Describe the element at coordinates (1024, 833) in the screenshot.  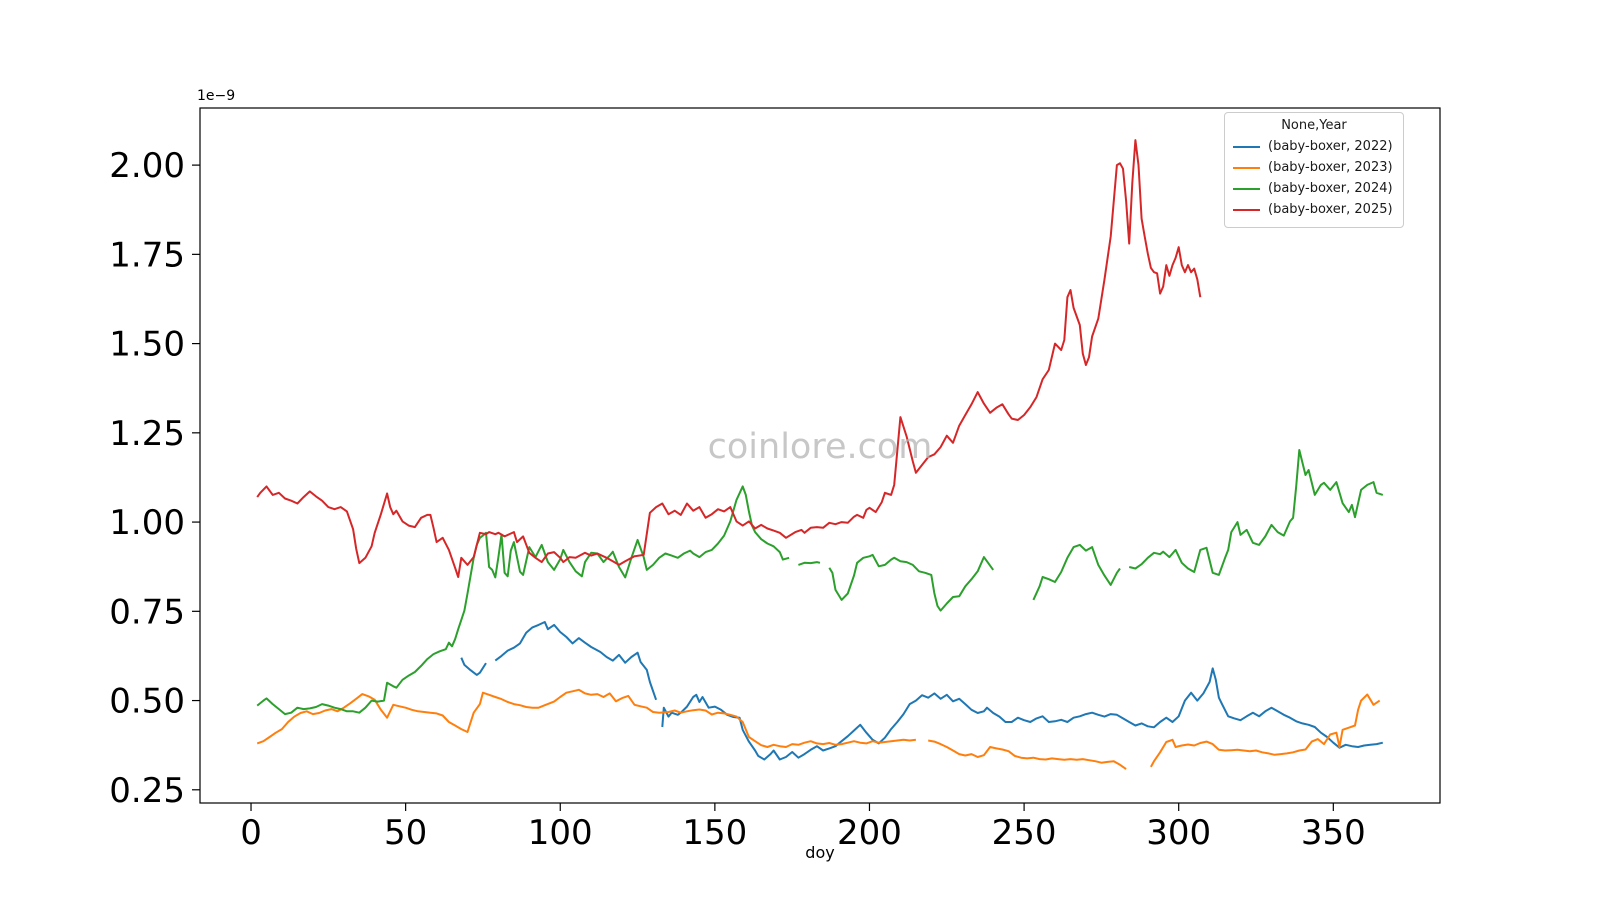
I see `x-tick-label: 250` at that location.